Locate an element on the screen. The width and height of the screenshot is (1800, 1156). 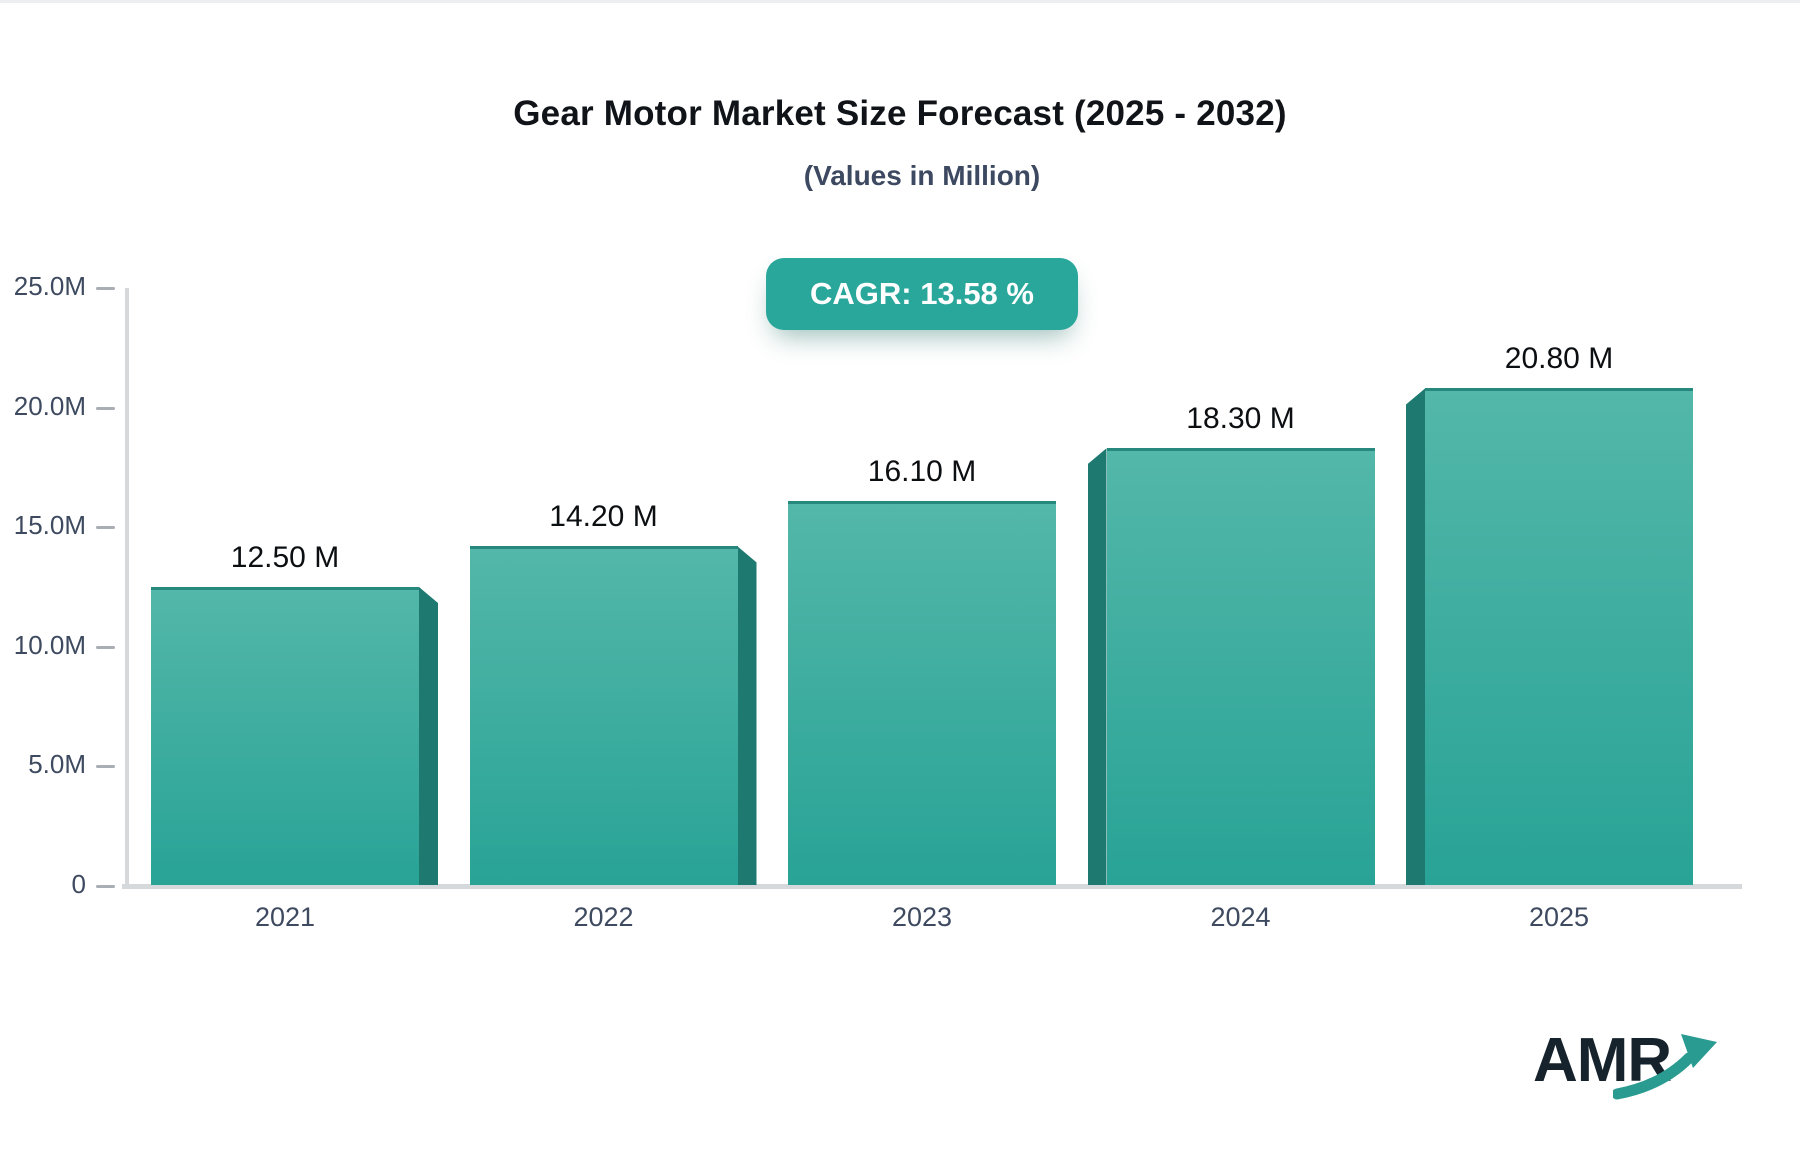
bar-value-label: 20.80 M is located at coordinates (1559, 359).